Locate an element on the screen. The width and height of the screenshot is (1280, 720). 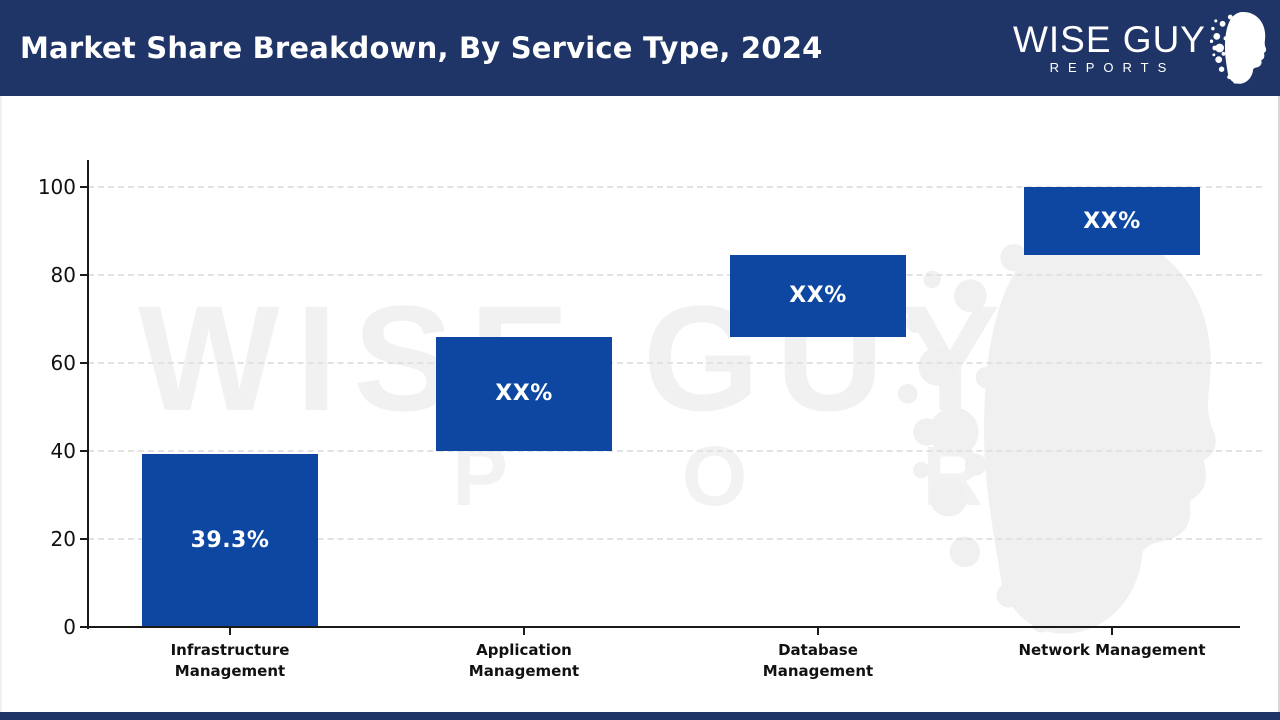
y-tick-label: 0 is located at coordinates (69, 627).